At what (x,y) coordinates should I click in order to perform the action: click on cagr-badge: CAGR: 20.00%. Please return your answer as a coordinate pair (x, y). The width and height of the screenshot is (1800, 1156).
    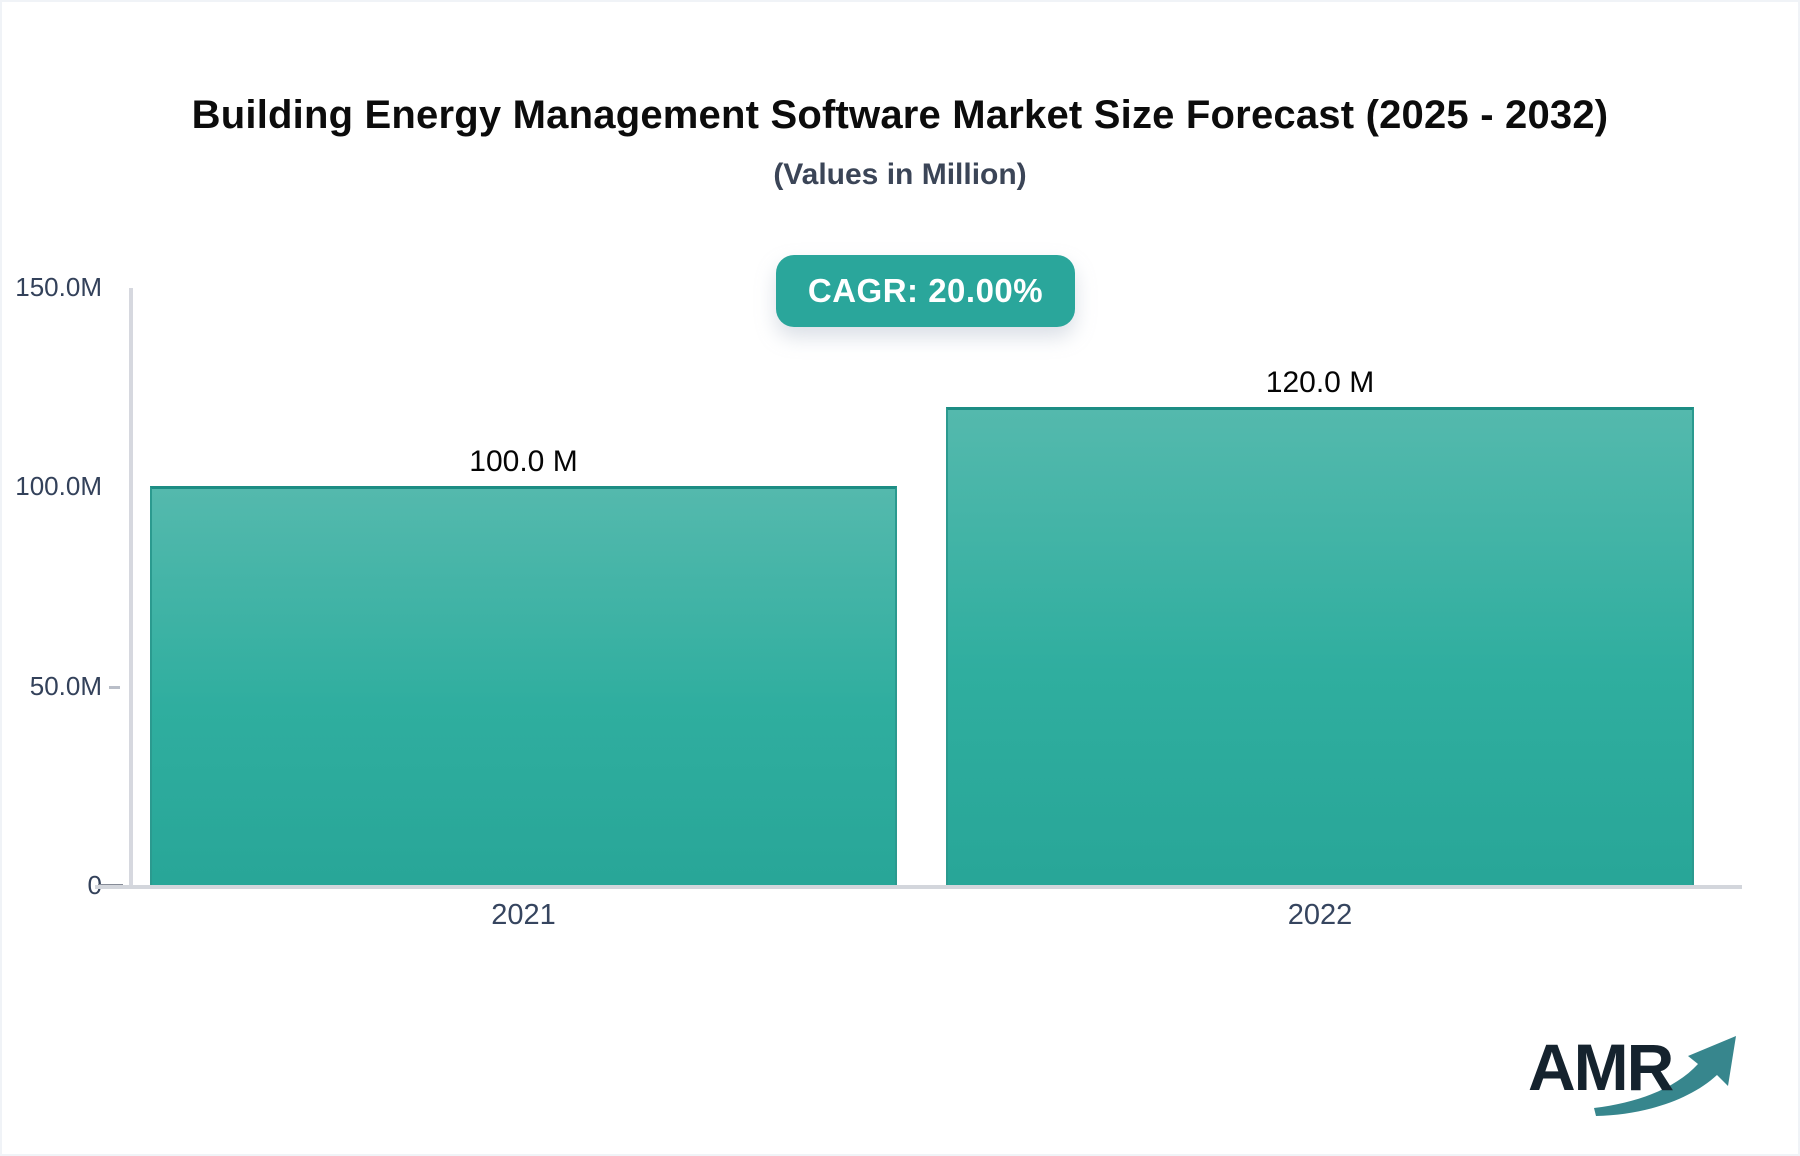
    Looking at the image, I should click on (925, 291).